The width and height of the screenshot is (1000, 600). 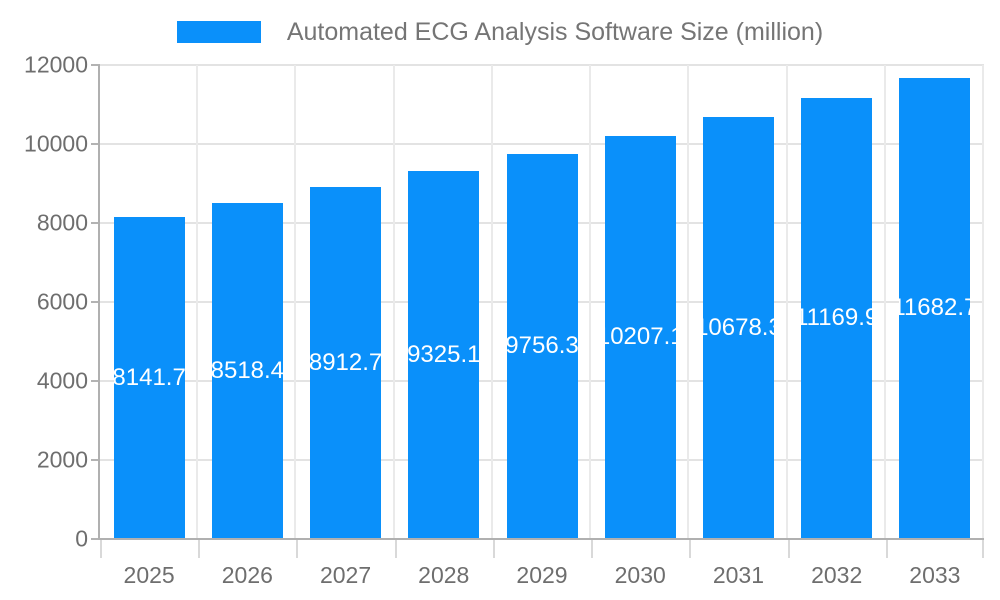 What do you see at coordinates (542, 575) in the screenshot?
I see `x-axis-label: 2029` at bounding box center [542, 575].